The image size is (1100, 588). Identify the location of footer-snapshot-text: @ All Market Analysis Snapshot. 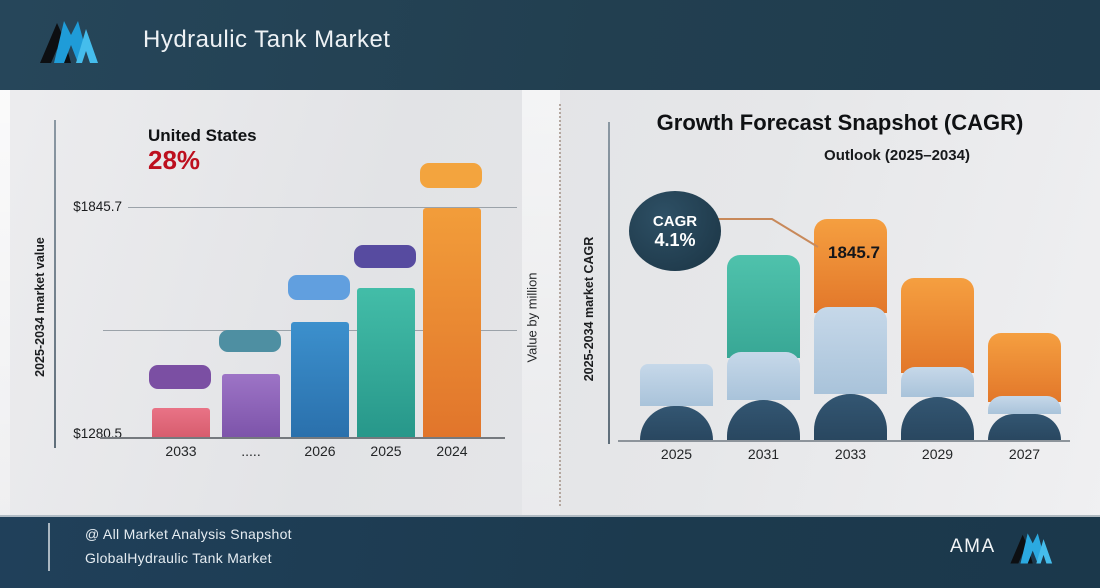
(188, 534).